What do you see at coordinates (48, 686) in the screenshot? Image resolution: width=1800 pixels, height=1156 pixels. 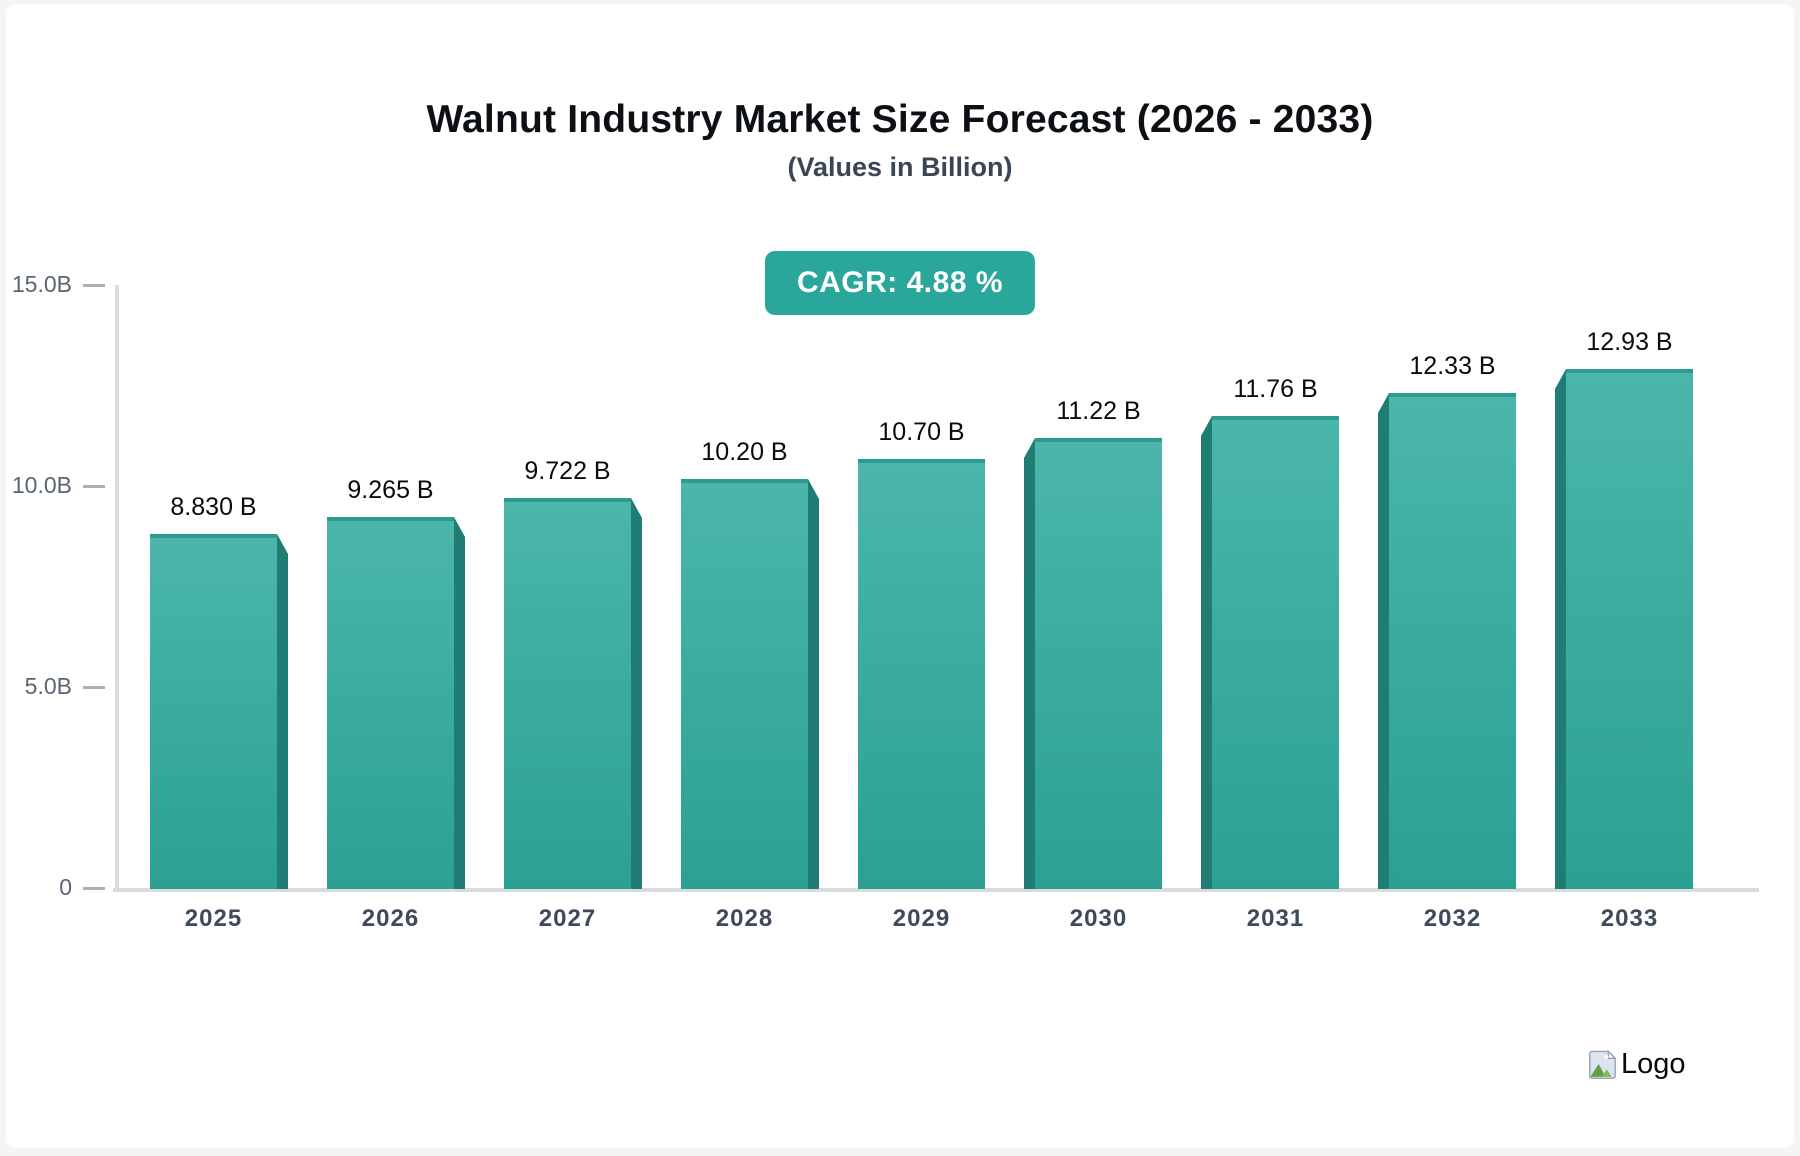 I see `y-tick-label-5.0B: 5.0B` at bounding box center [48, 686].